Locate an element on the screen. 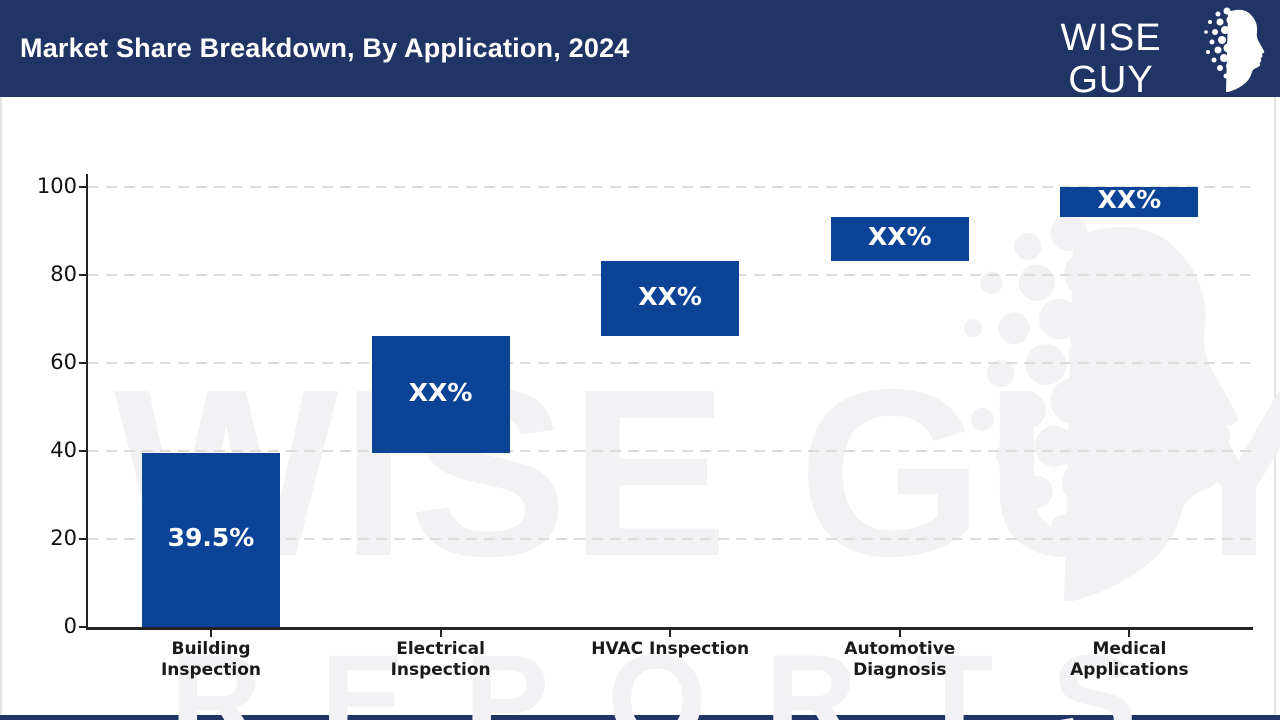 Image resolution: width=1280 pixels, height=720 pixels. category-label-line: HVAC Inspection is located at coordinates (670, 649).